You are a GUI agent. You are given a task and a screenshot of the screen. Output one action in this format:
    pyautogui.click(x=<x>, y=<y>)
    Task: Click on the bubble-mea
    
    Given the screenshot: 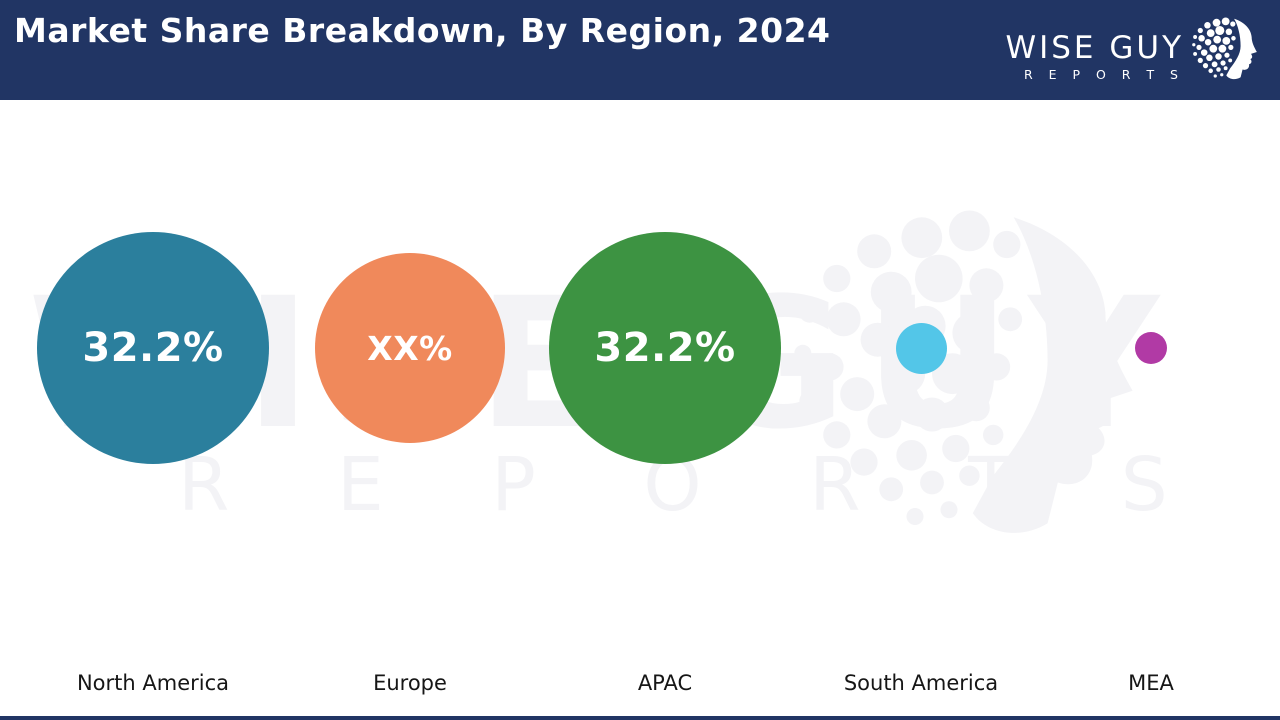 What is the action you would take?
    pyautogui.click(x=1151, y=348)
    